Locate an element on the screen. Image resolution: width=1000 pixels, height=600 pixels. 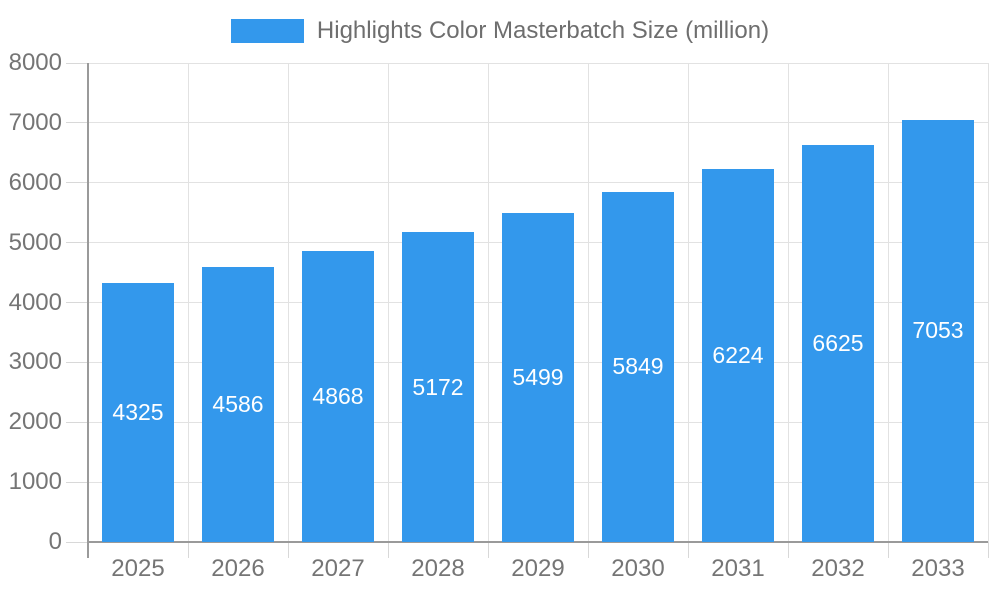
bar-value-label: 4868 is located at coordinates (338, 395).